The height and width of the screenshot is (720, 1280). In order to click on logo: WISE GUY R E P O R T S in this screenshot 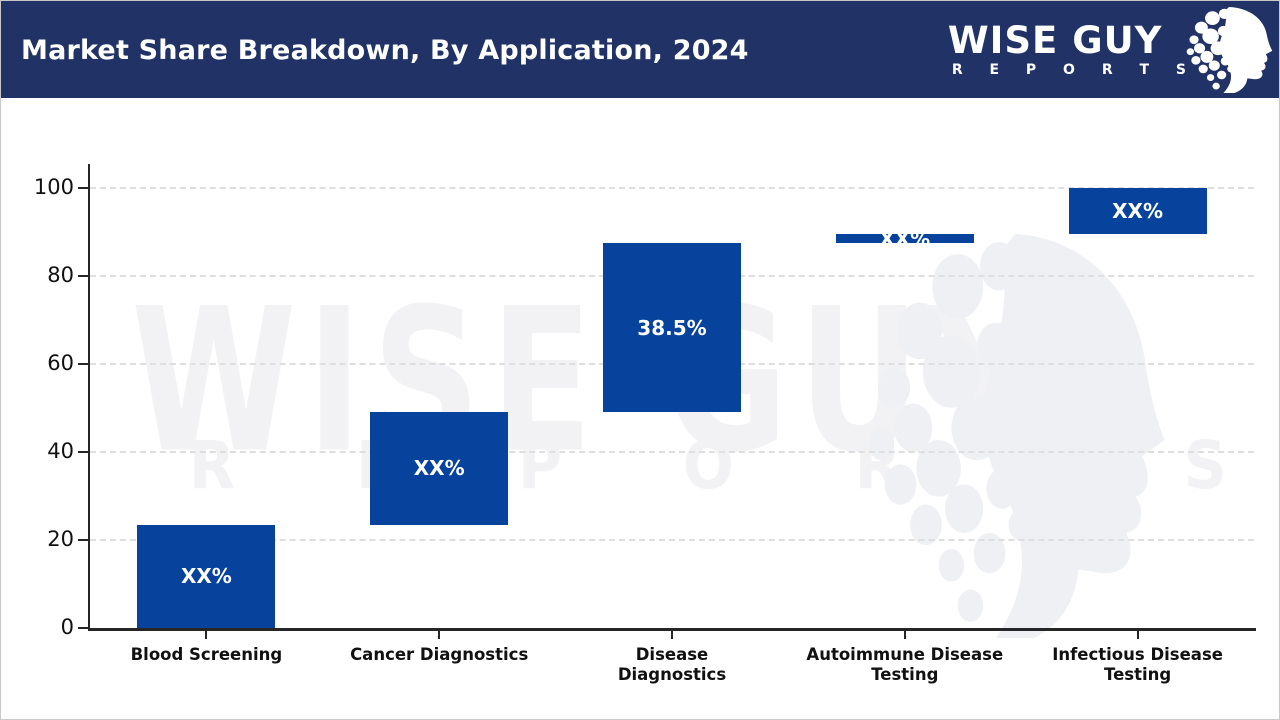, I will do `click(1111, 50)`.